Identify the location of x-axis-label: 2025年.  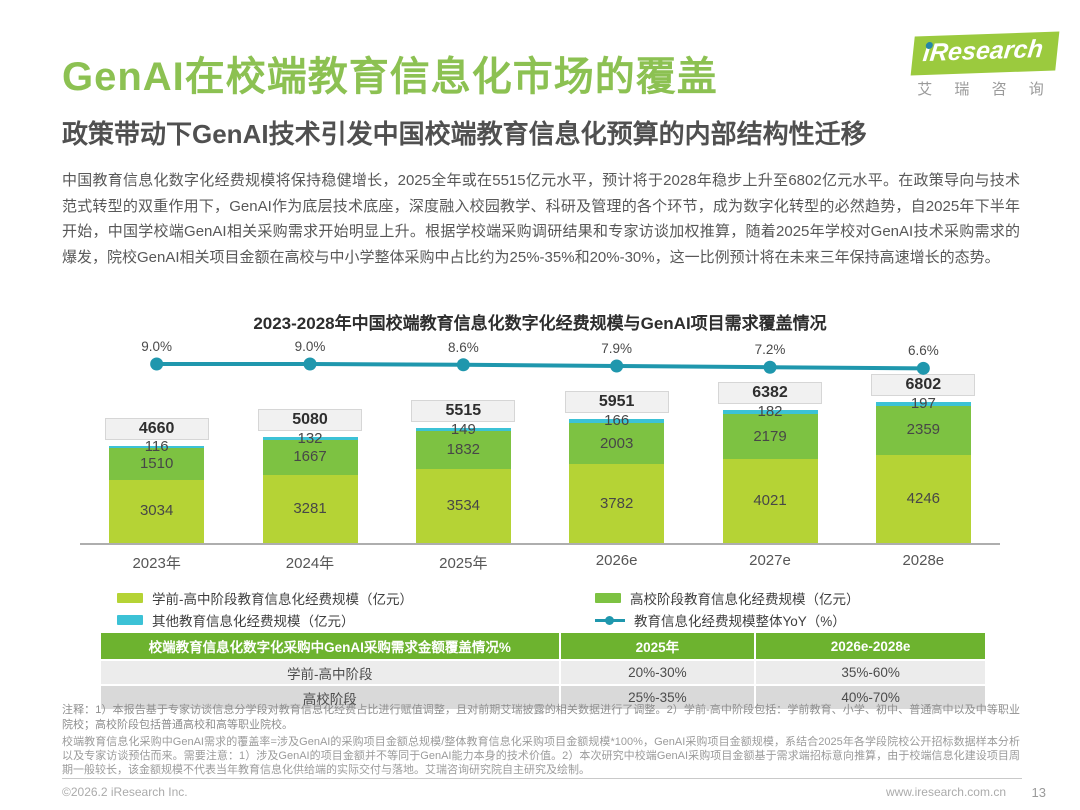
(463, 563).